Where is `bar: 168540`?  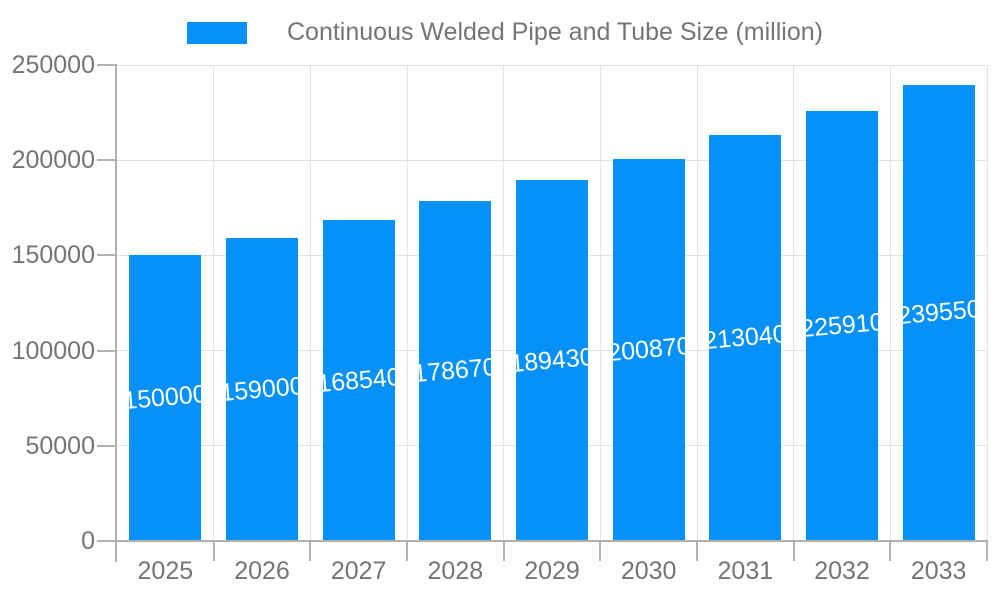 bar: 168540 is located at coordinates (358, 380).